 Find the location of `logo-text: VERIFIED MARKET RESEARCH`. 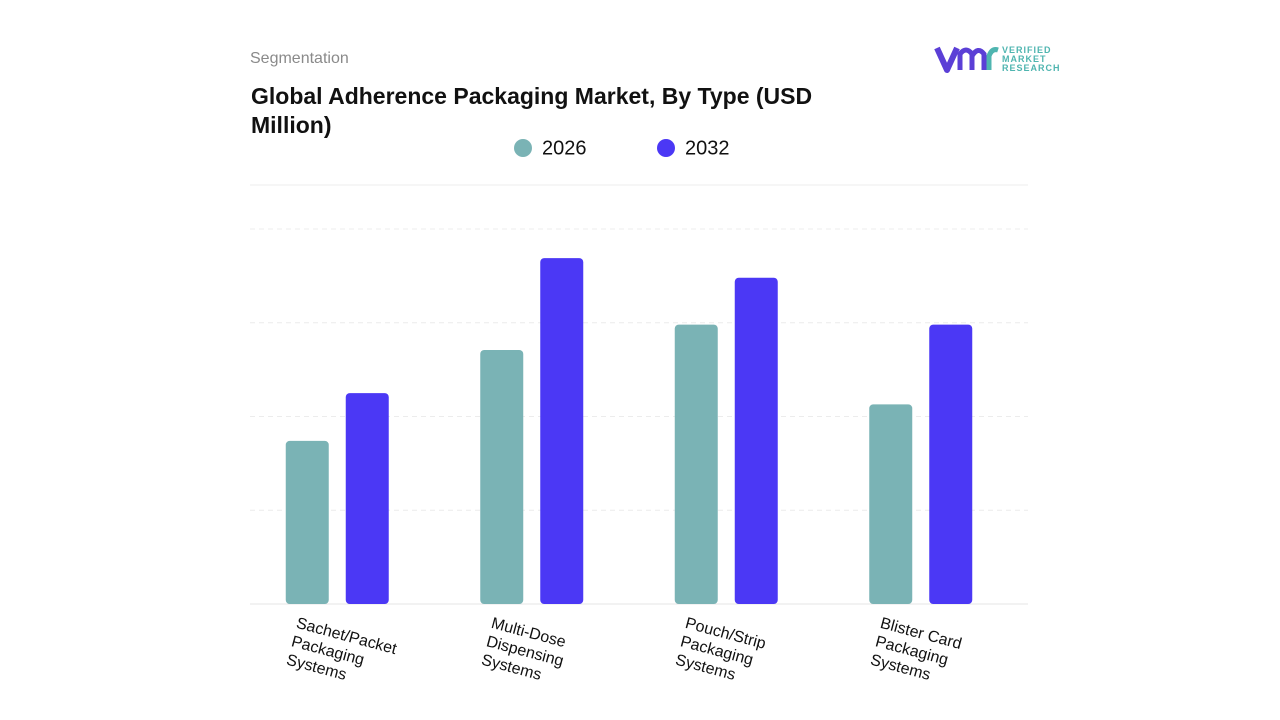

logo-text: VERIFIED MARKET RESEARCH is located at coordinates (1031, 59).